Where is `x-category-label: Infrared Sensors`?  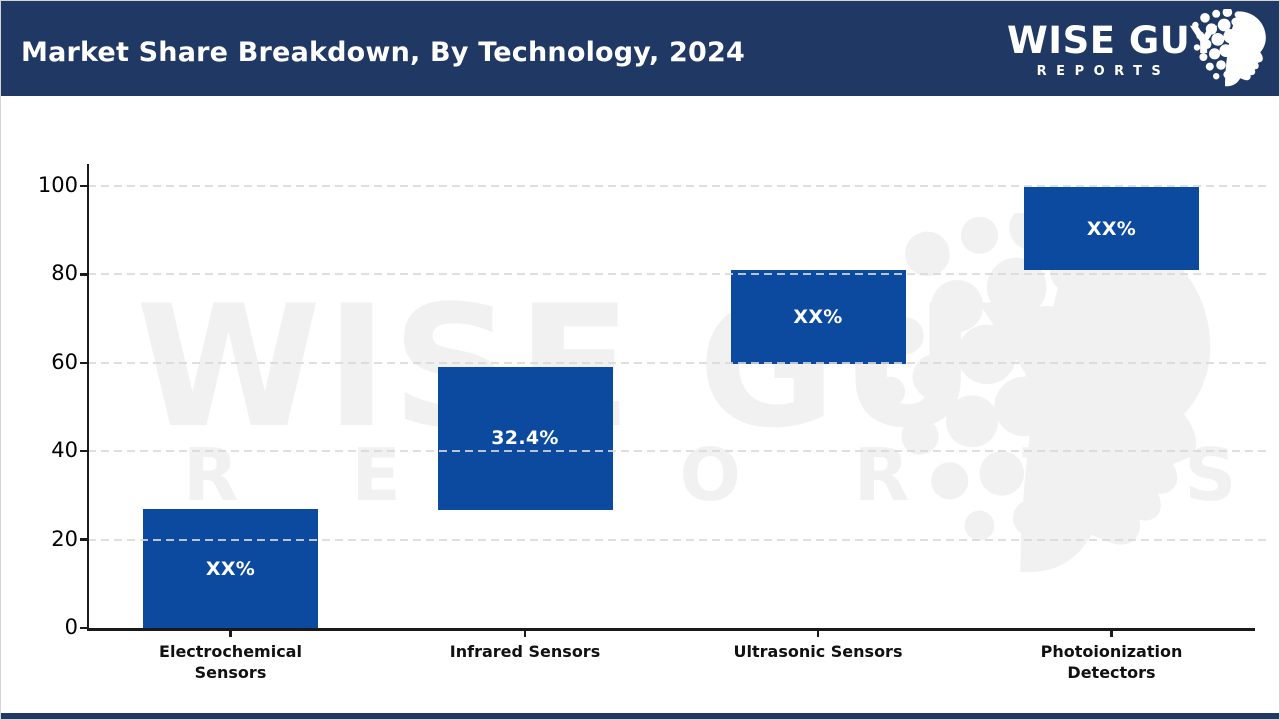
x-category-label: Infrared Sensors is located at coordinates (525, 651).